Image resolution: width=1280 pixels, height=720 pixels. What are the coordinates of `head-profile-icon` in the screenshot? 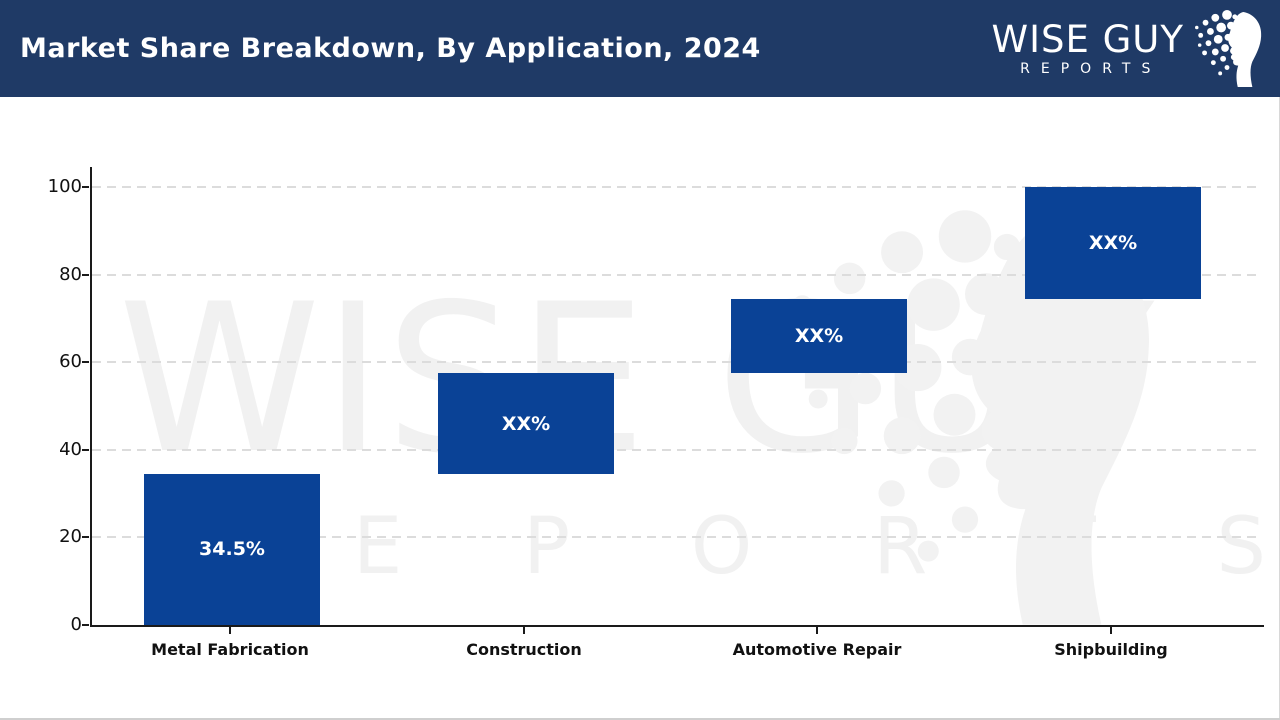 It's located at (1228, 48).